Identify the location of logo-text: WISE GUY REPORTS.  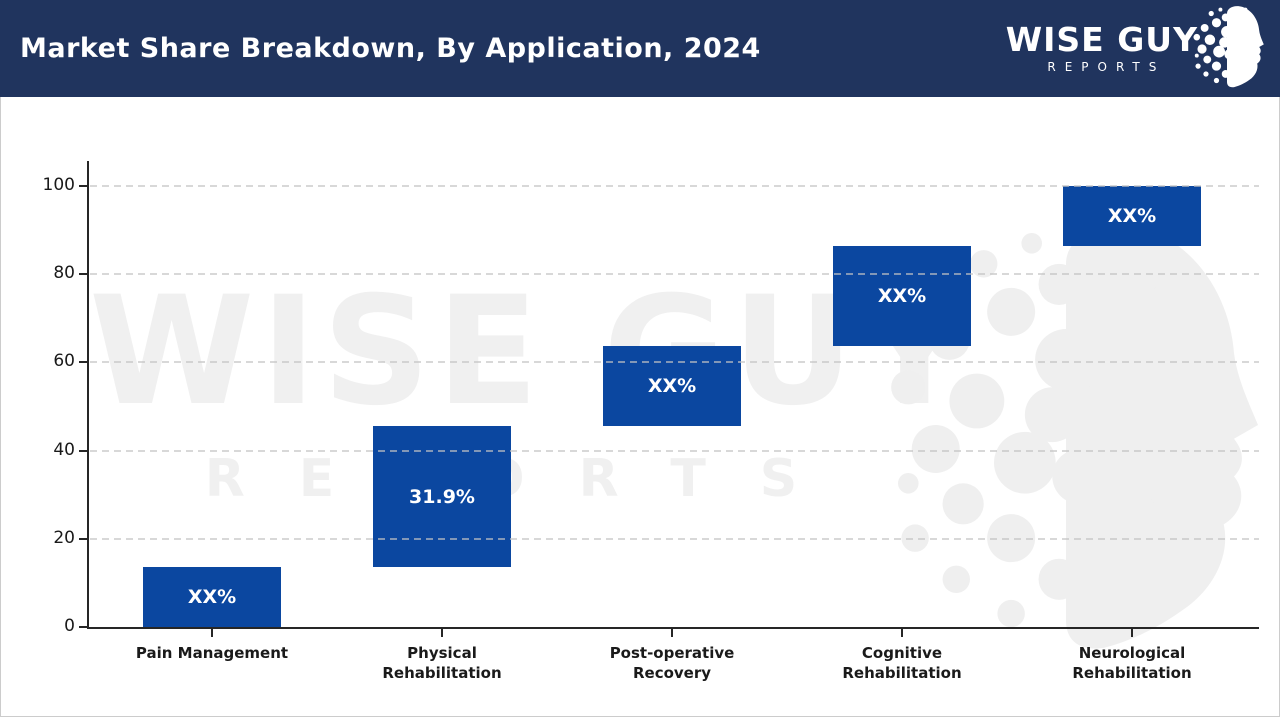
(1102, 48).